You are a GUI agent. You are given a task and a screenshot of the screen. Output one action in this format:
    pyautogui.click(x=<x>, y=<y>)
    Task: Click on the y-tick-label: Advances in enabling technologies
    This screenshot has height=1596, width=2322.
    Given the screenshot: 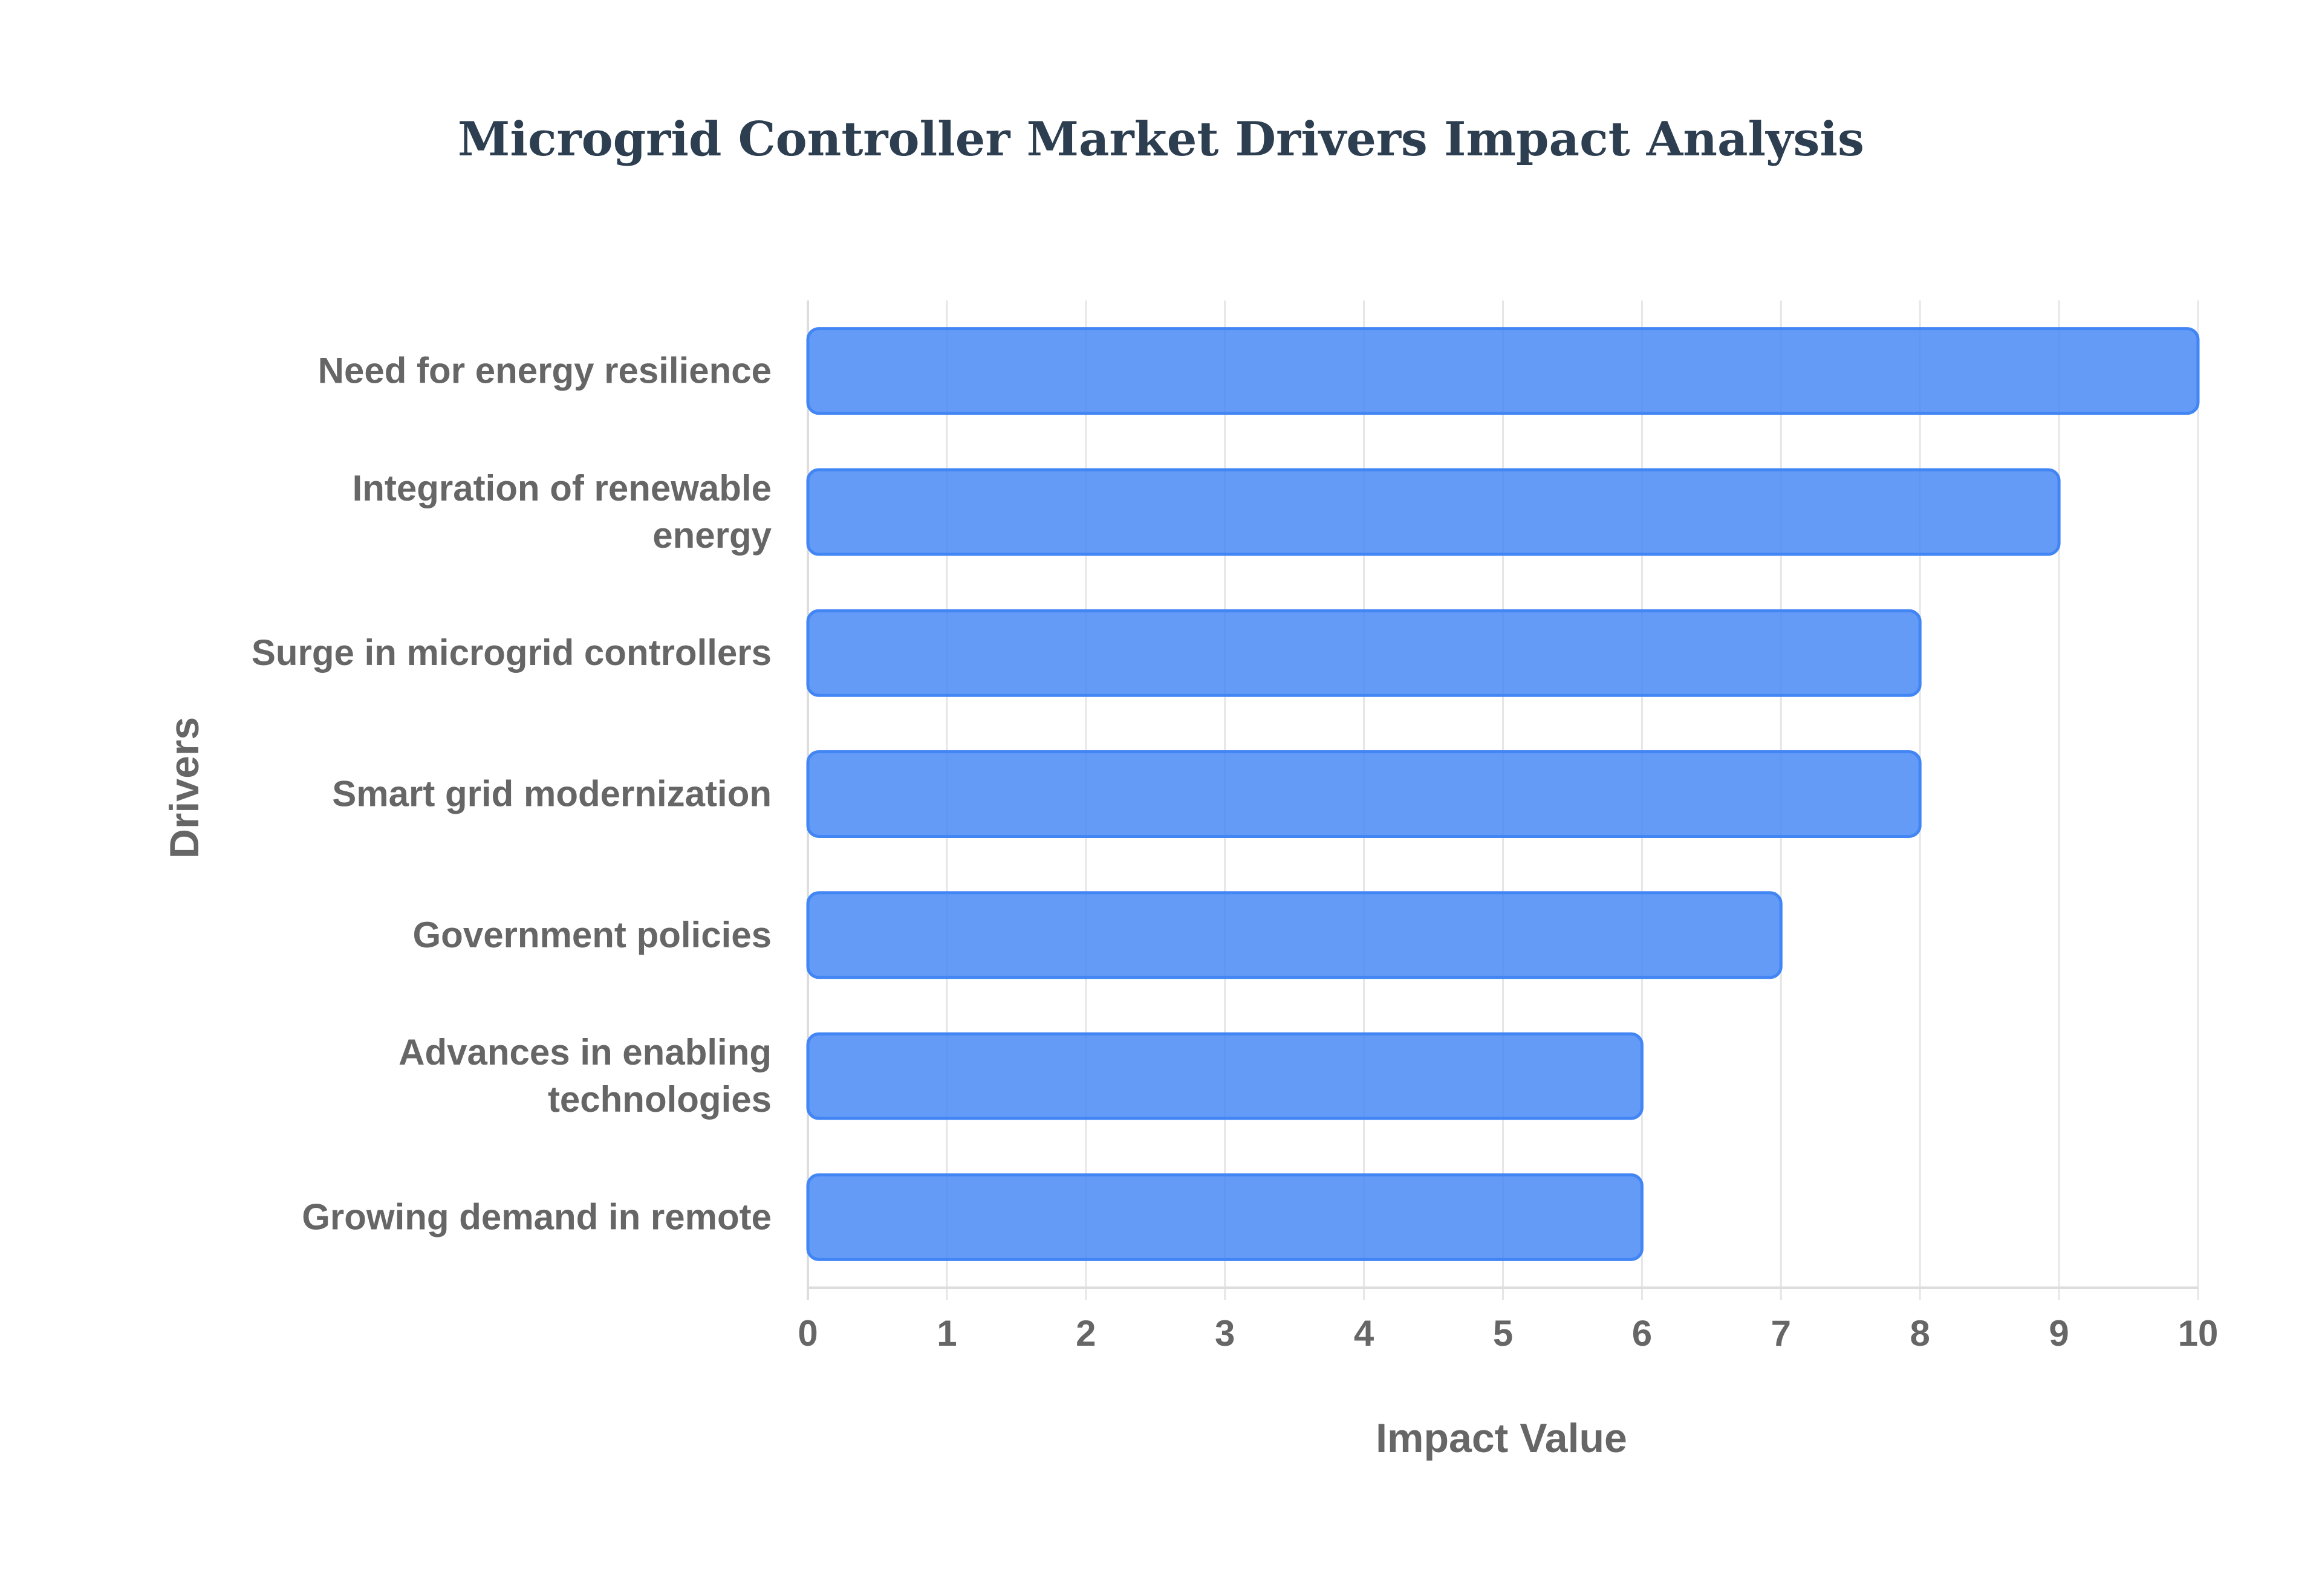 What is the action you would take?
    pyautogui.click(x=585, y=1076)
    